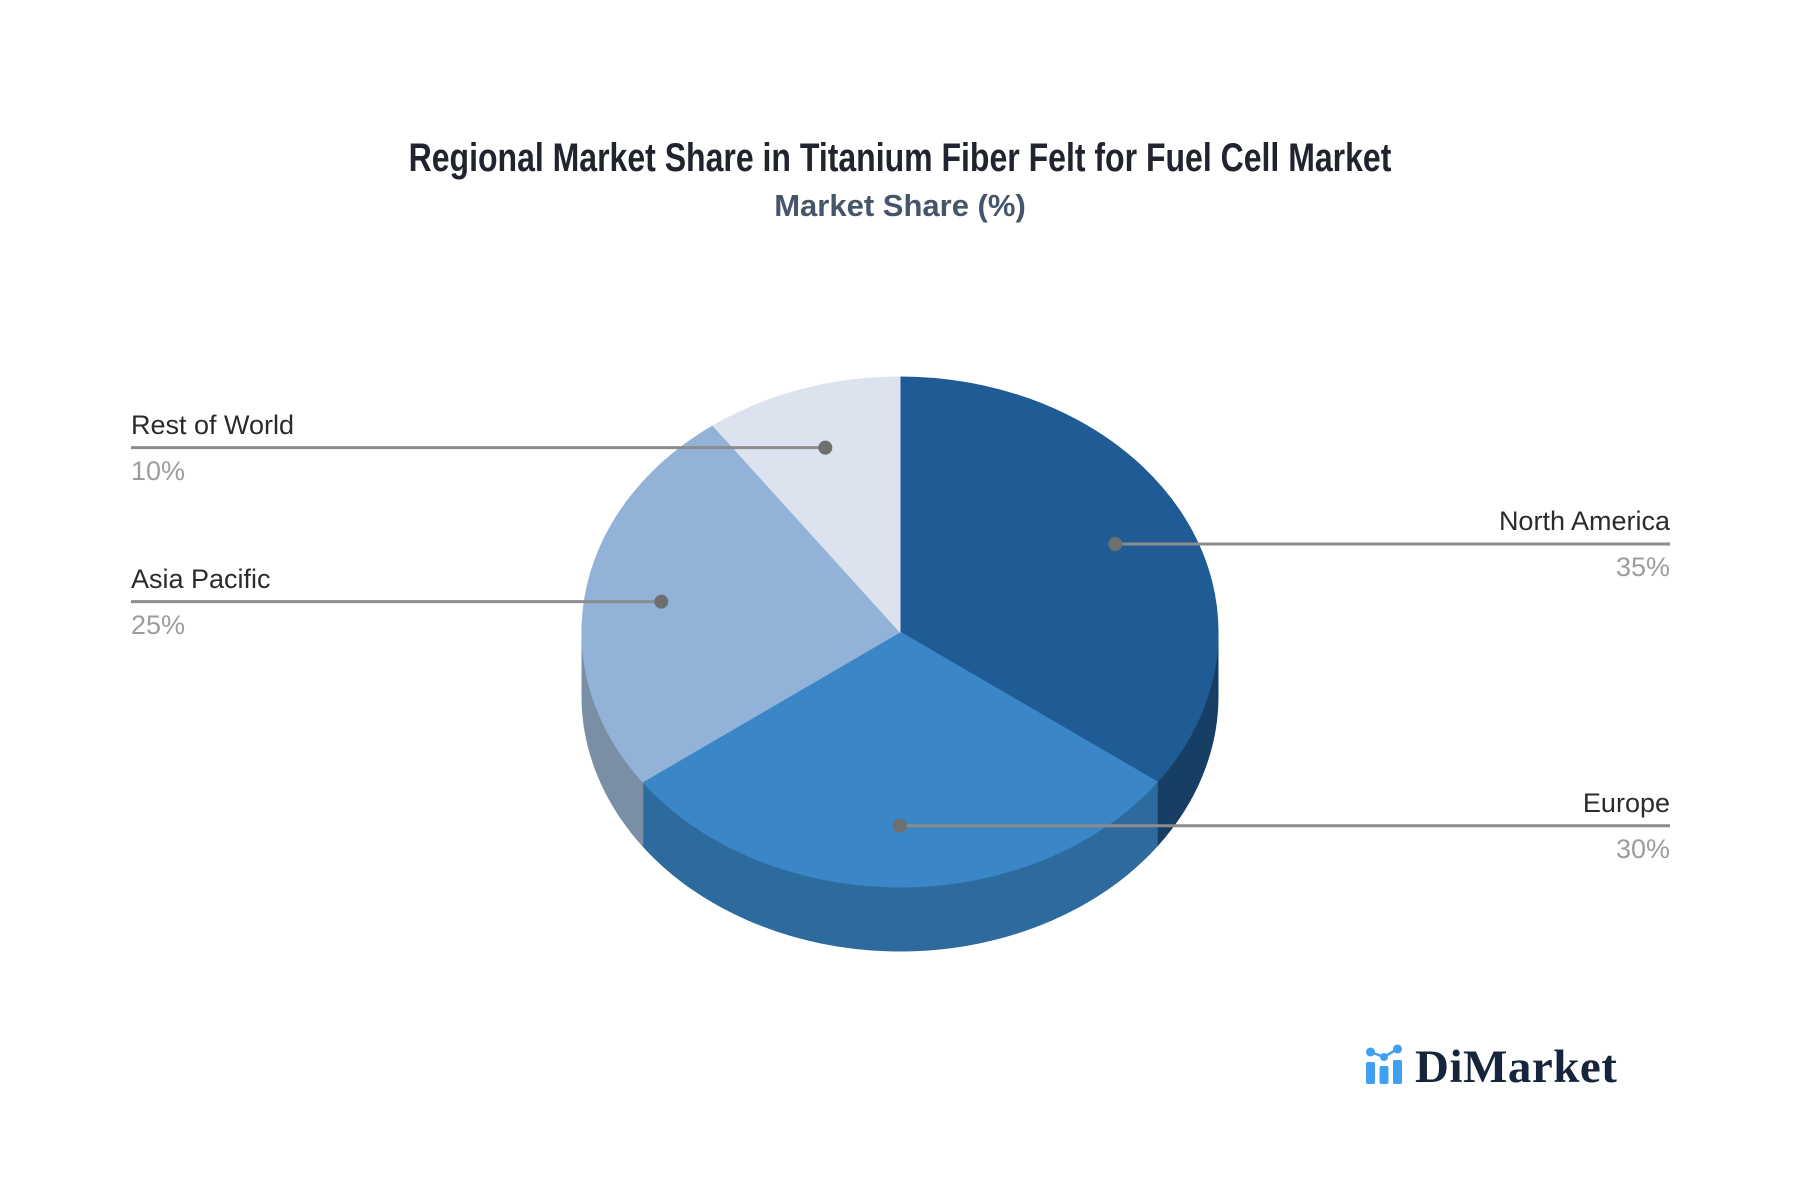 The height and width of the screenshot is (1196, 1800). Describe the element at coordinates (158, 624) in the screenshot. I see `slice-pct-asia-pacific: 25%` at that location.